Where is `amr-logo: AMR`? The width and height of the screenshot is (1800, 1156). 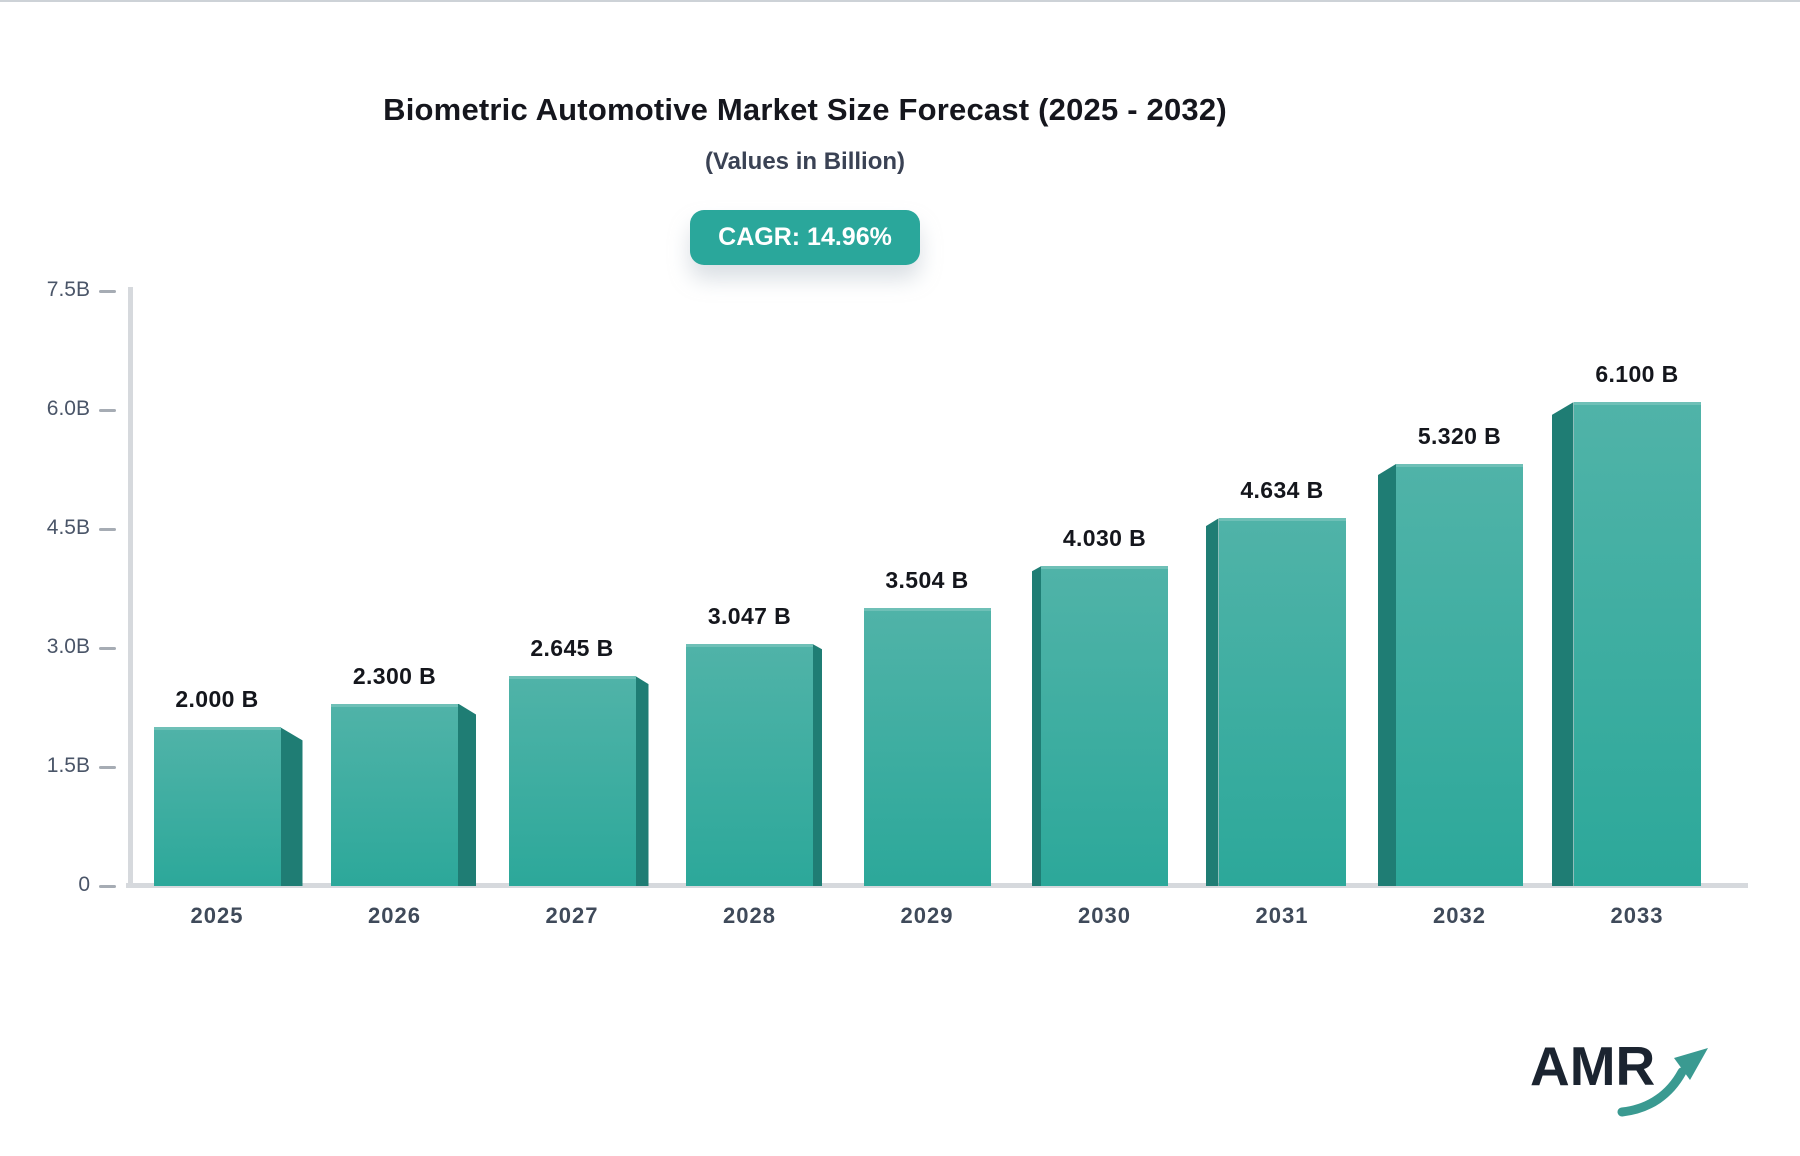 amr-logo: AMR is located at coordinates (1625, 1078).